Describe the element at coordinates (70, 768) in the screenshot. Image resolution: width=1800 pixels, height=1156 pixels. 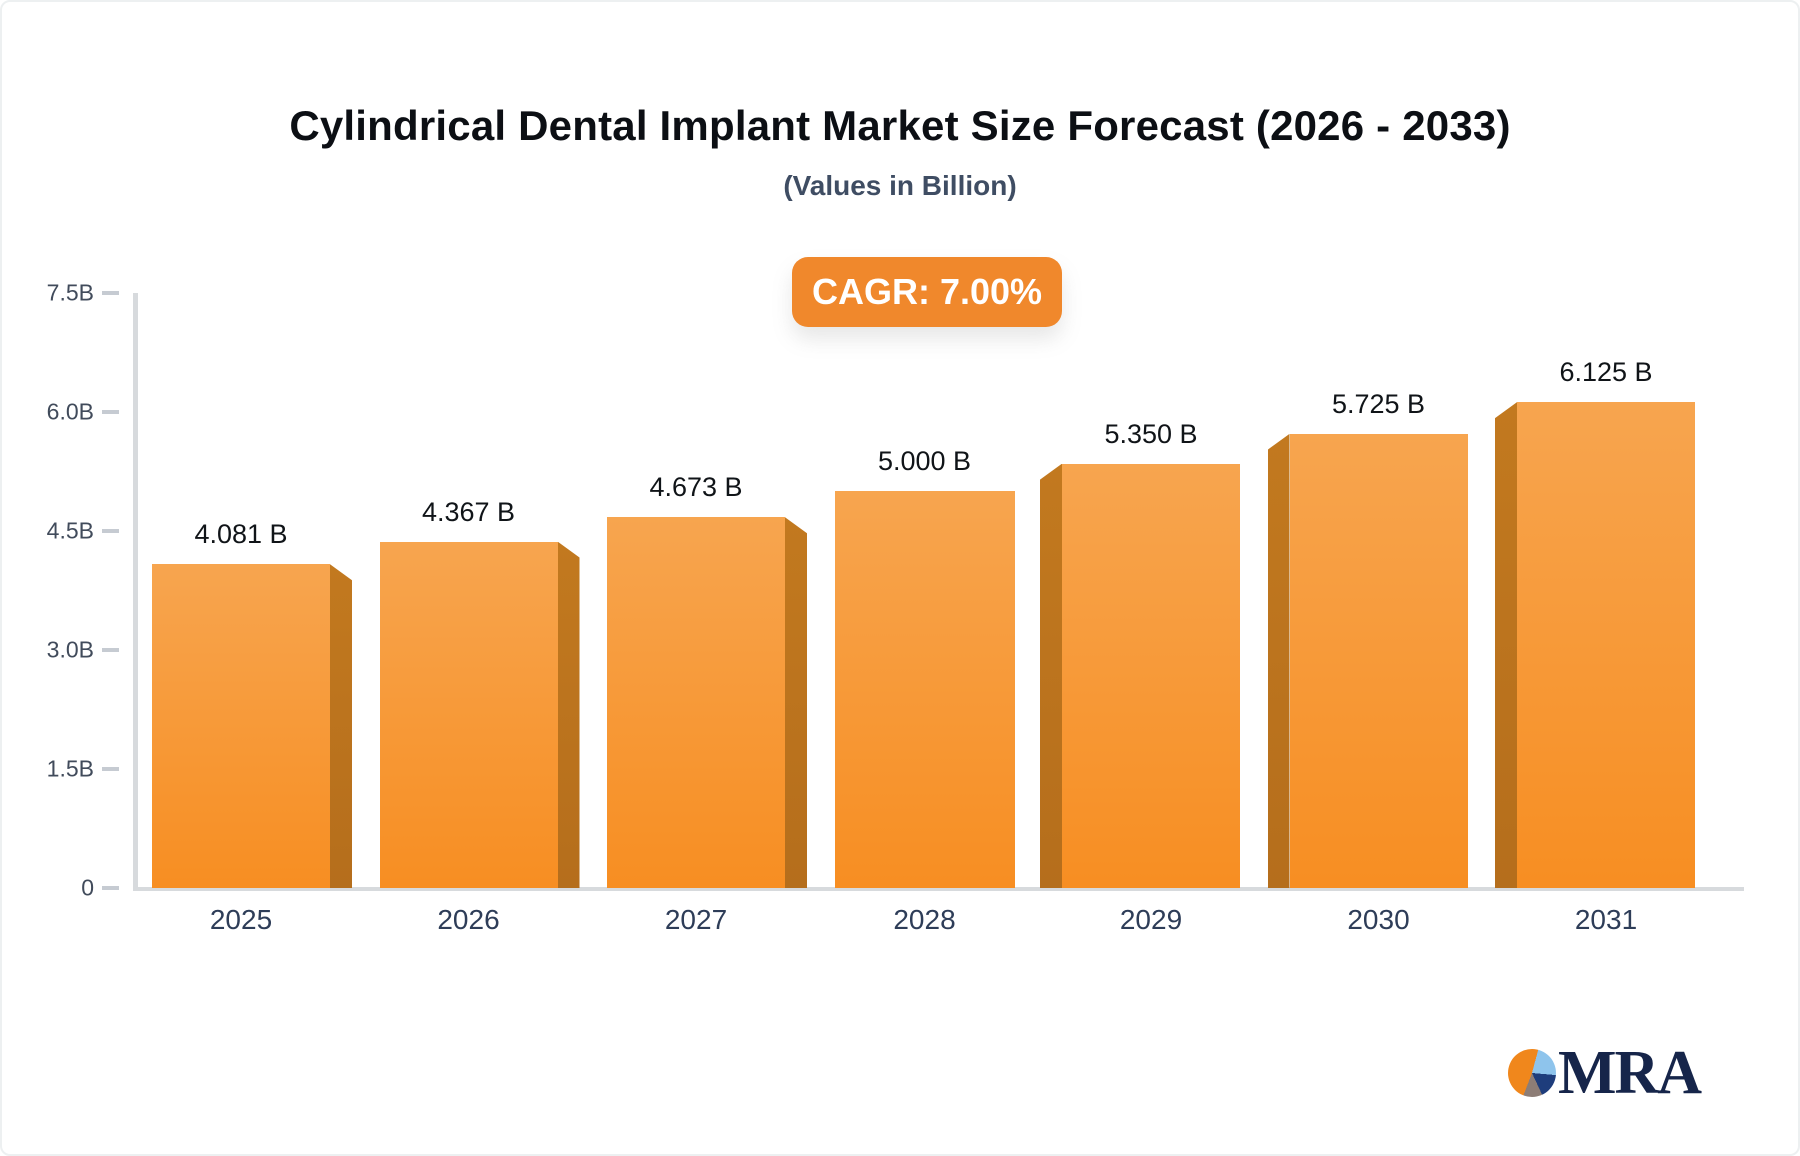
I see `y-axis-tick-label: 1.5B` at that location.